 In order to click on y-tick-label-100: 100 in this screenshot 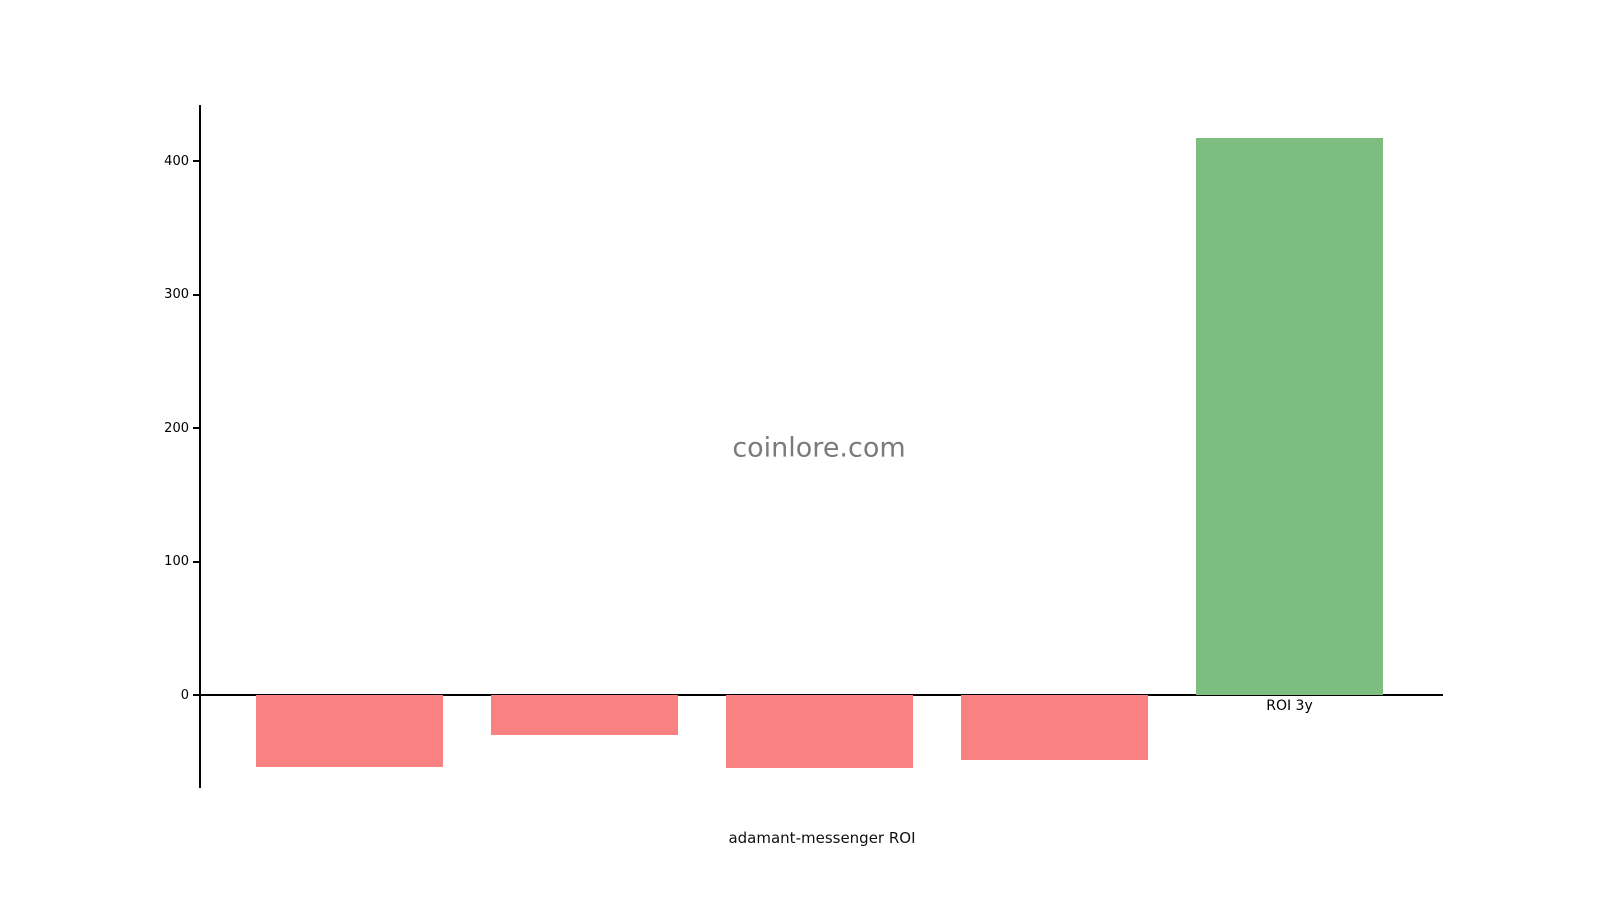, I will do `click(176, 561)`.